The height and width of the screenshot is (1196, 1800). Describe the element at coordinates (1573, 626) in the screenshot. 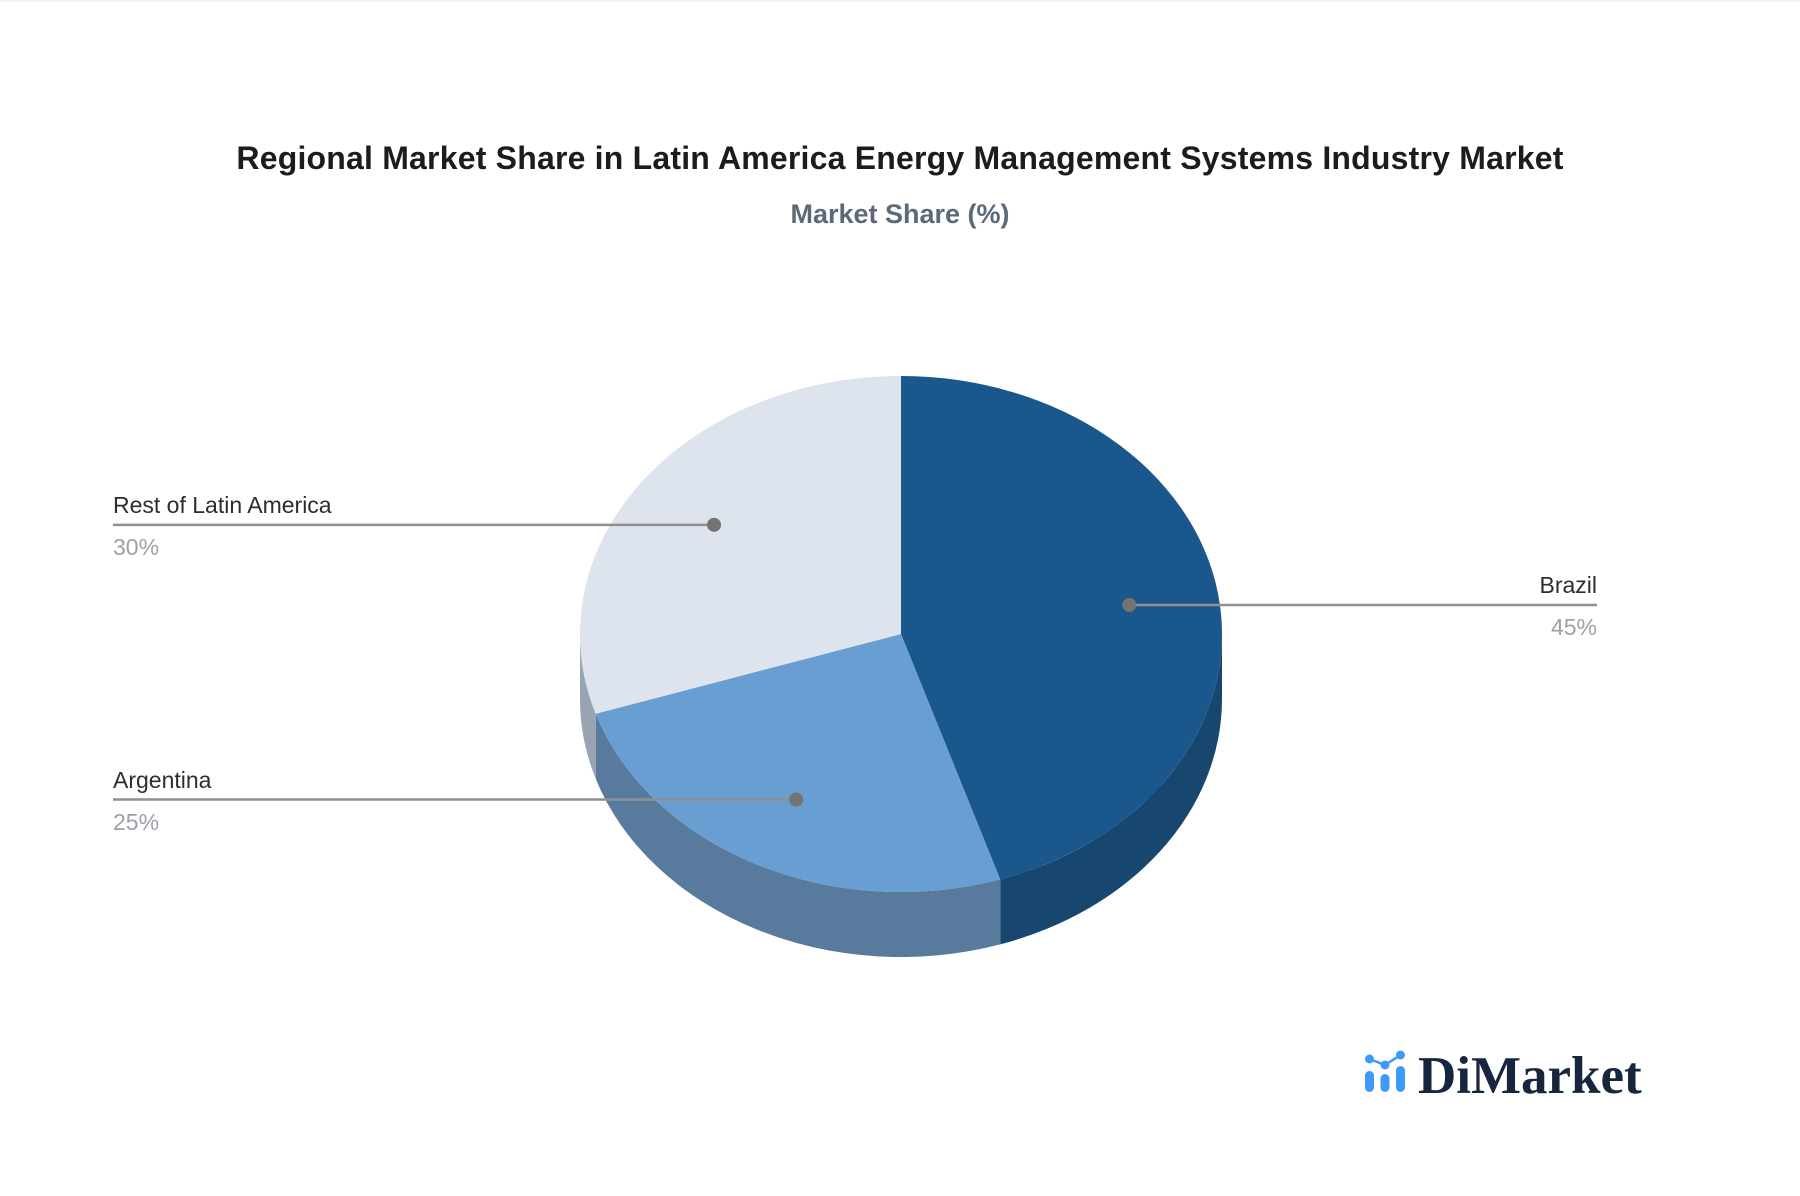

I see `slice-value-brazil: 45%` at that location.